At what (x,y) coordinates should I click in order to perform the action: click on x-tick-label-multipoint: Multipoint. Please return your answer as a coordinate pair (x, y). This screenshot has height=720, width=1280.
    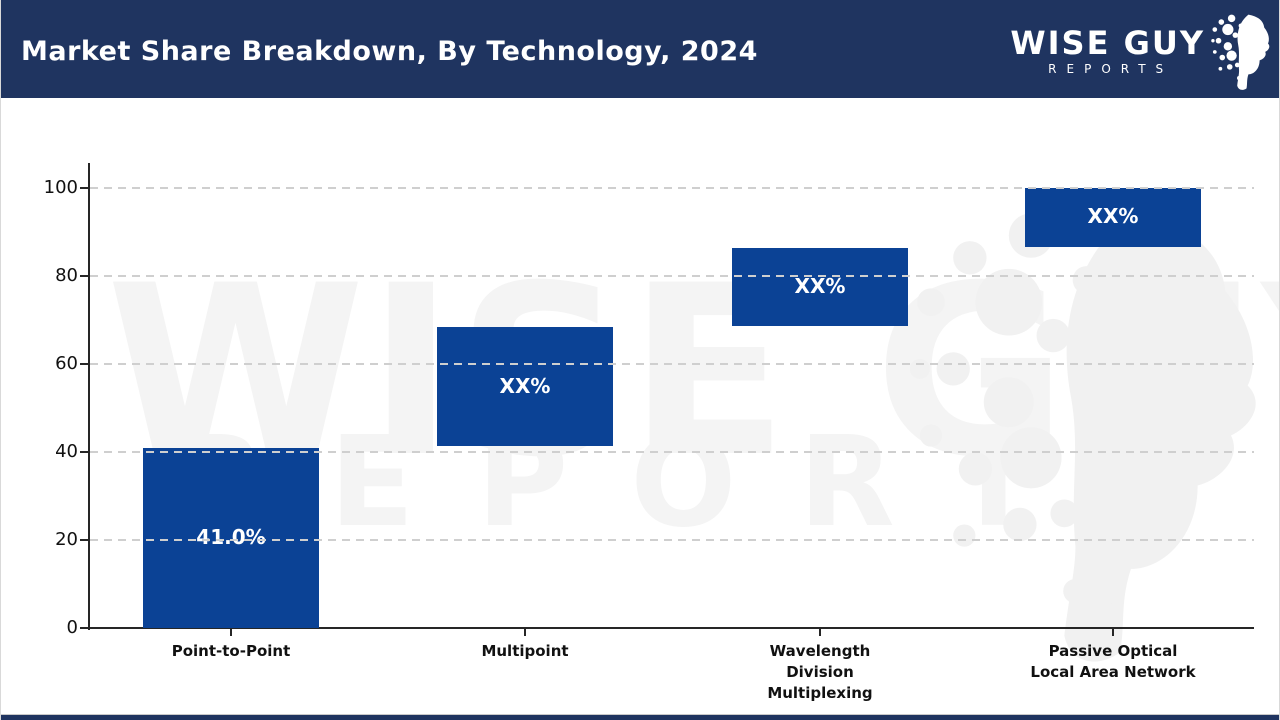
    Looking at the image, I should click on (525, 651).